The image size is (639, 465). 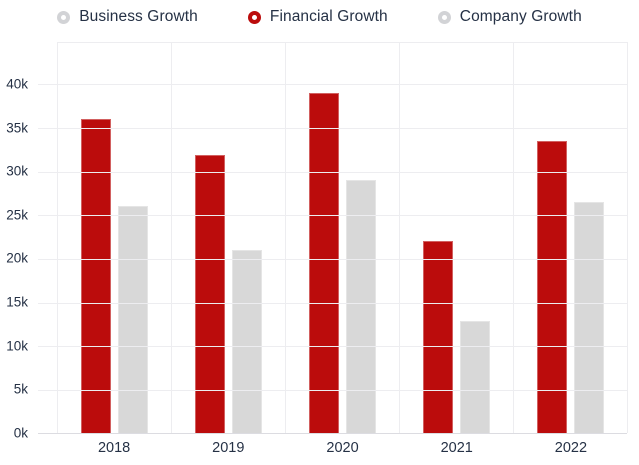 What do you see at coordinates (323, 262) in the screenshot?
I see `bar-financial-growth-2020` at bounding box center [323, 262].